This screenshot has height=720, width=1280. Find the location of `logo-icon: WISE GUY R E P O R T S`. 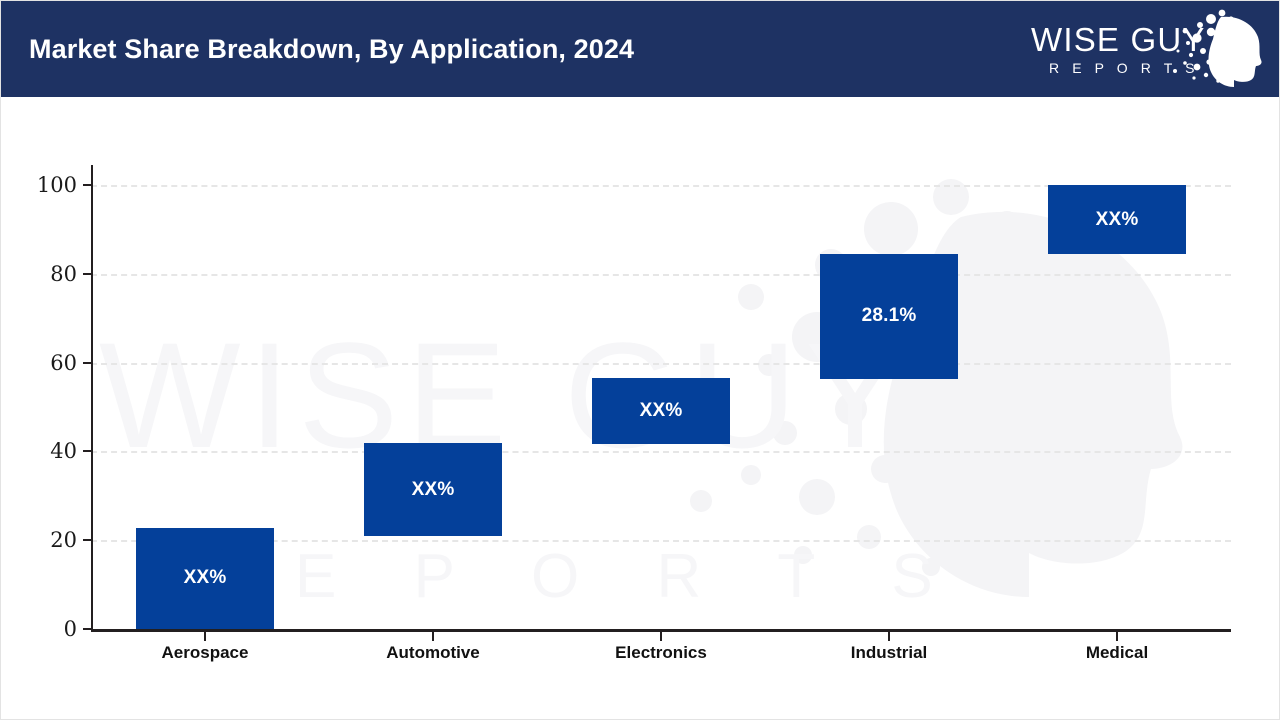

logo-icon: WISE GUY R E P O R T S is located at coordinates (1146, 48).